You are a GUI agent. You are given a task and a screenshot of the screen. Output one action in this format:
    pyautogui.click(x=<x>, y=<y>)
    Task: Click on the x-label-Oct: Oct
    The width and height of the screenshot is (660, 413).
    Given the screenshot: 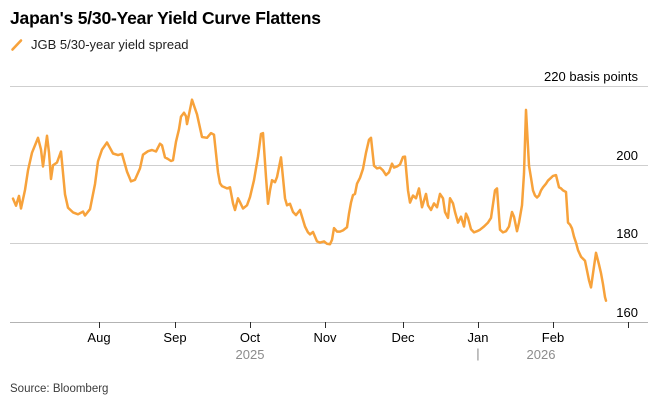 What is the action you would take?
    pyautogui.click(x=250, y=337)
    